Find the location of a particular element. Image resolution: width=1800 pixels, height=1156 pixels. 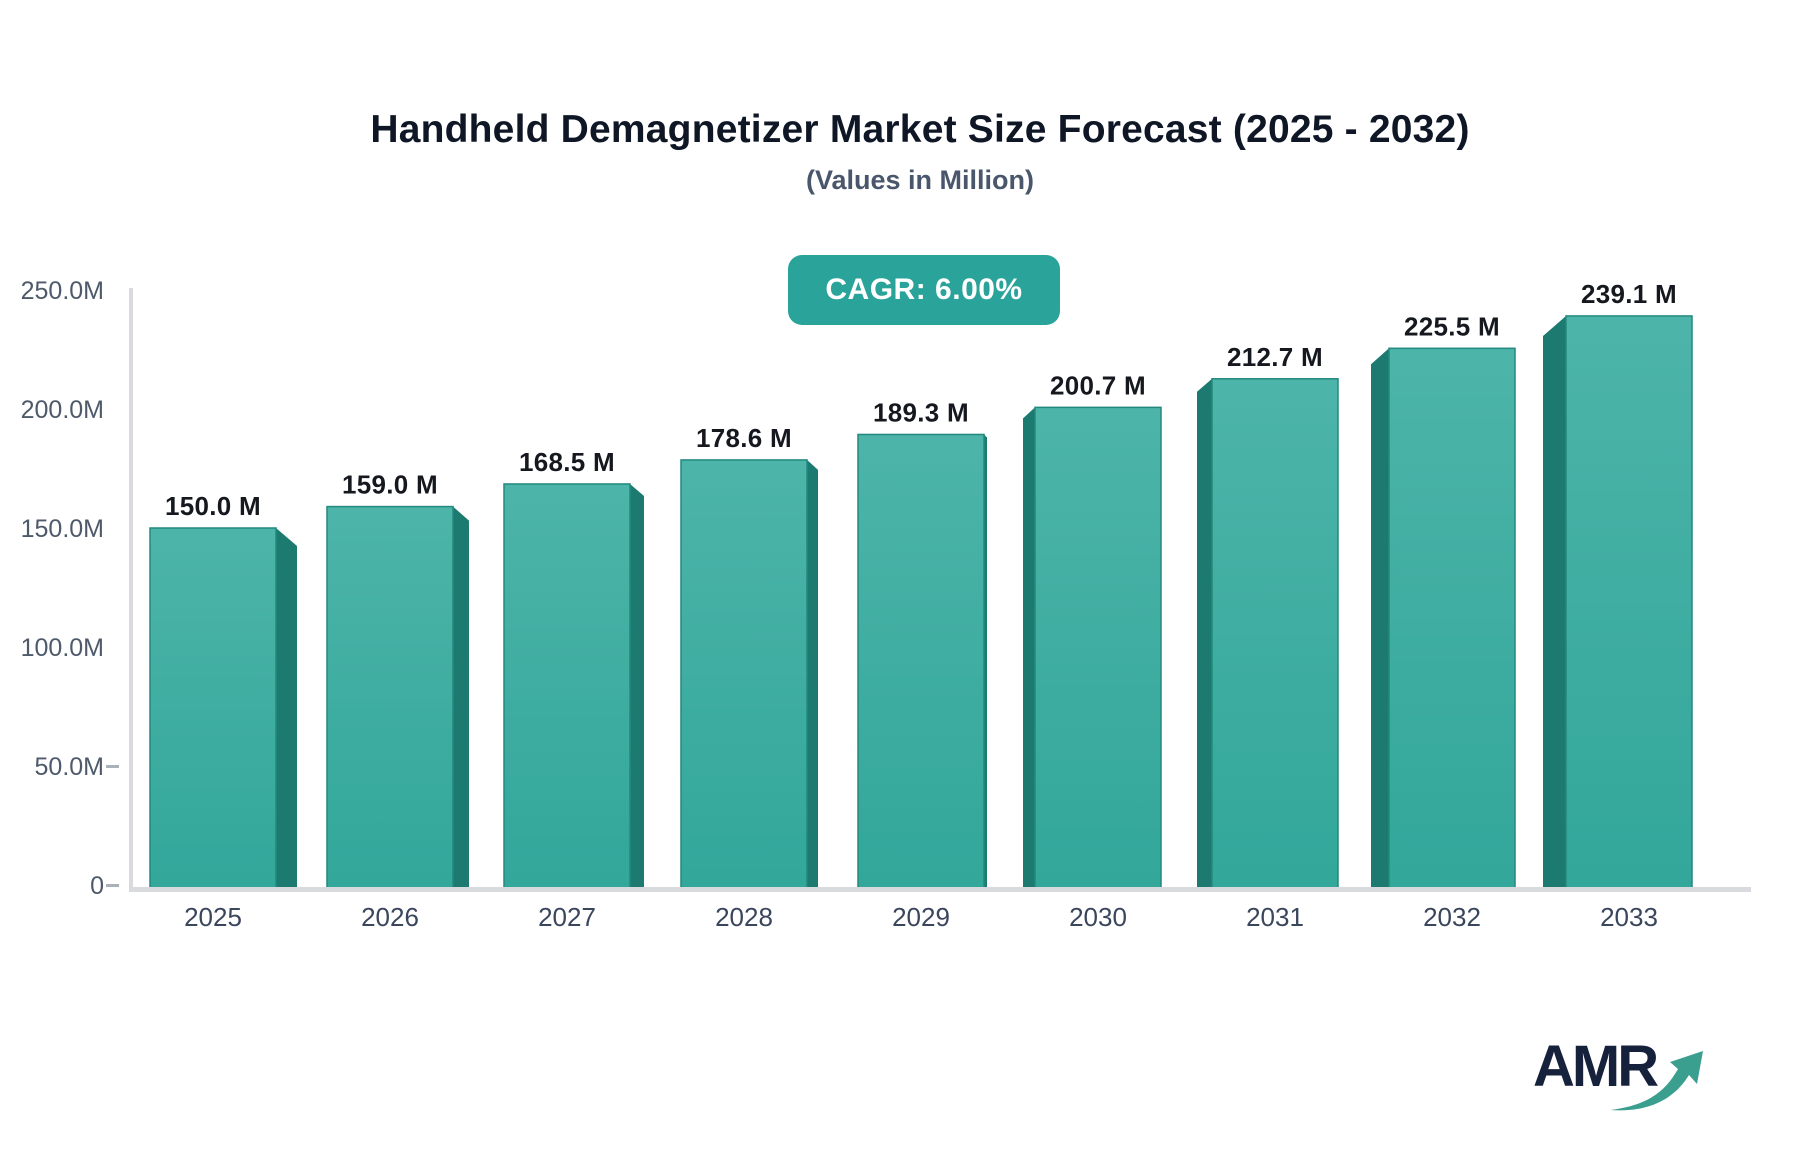

y-tick-label: 150.0M is located at coordinates (62, 529).